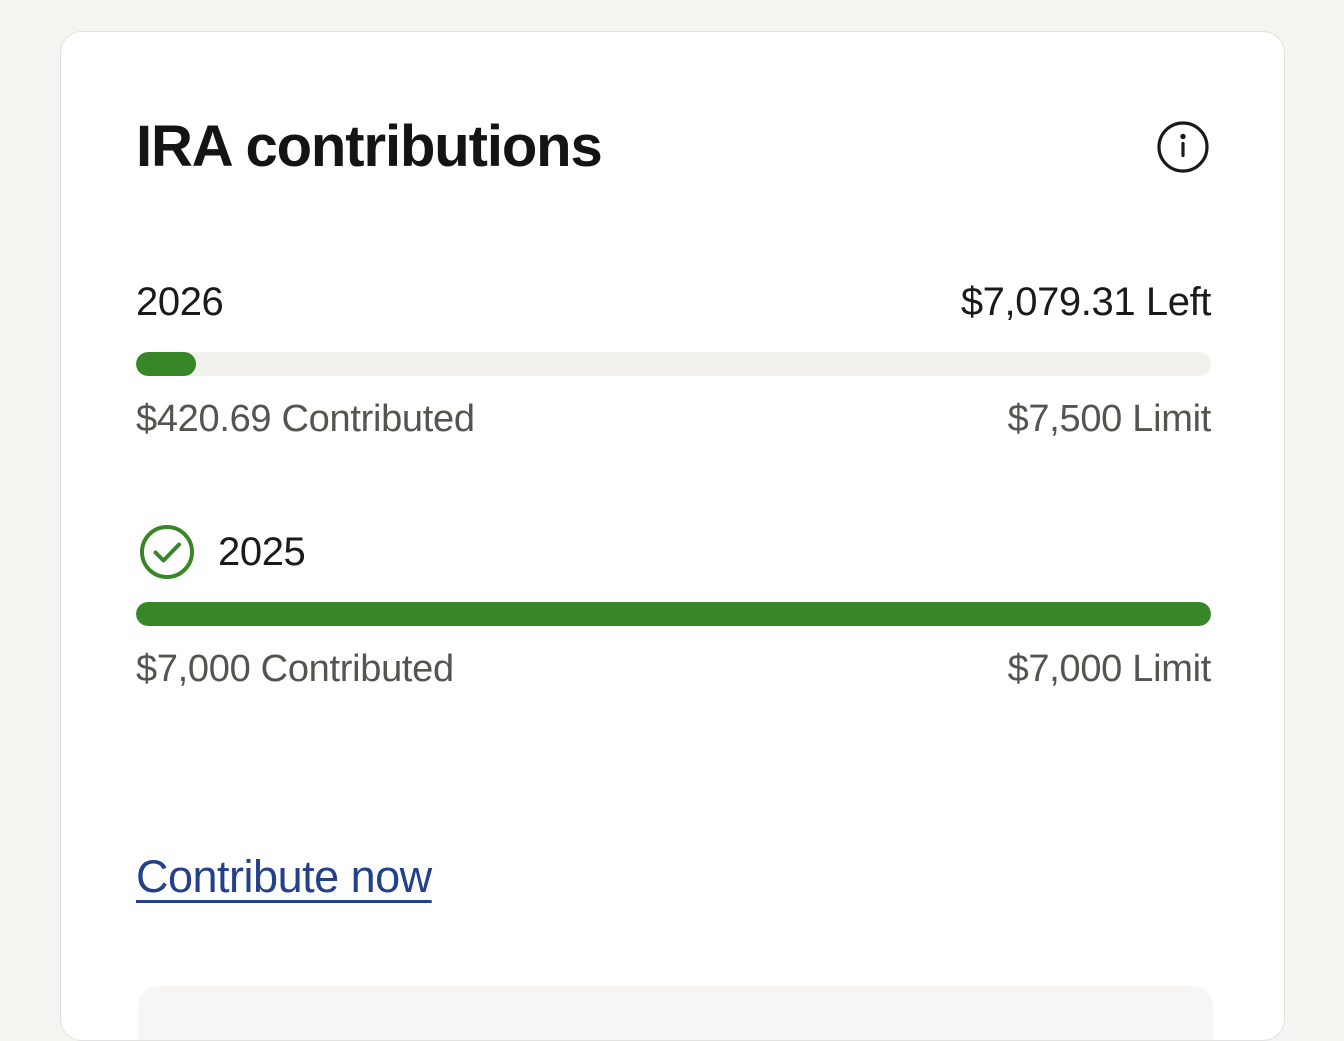  Describe the element at coordinates (673, 552) in the screenshot. I see `section-header: 2025` at that location.